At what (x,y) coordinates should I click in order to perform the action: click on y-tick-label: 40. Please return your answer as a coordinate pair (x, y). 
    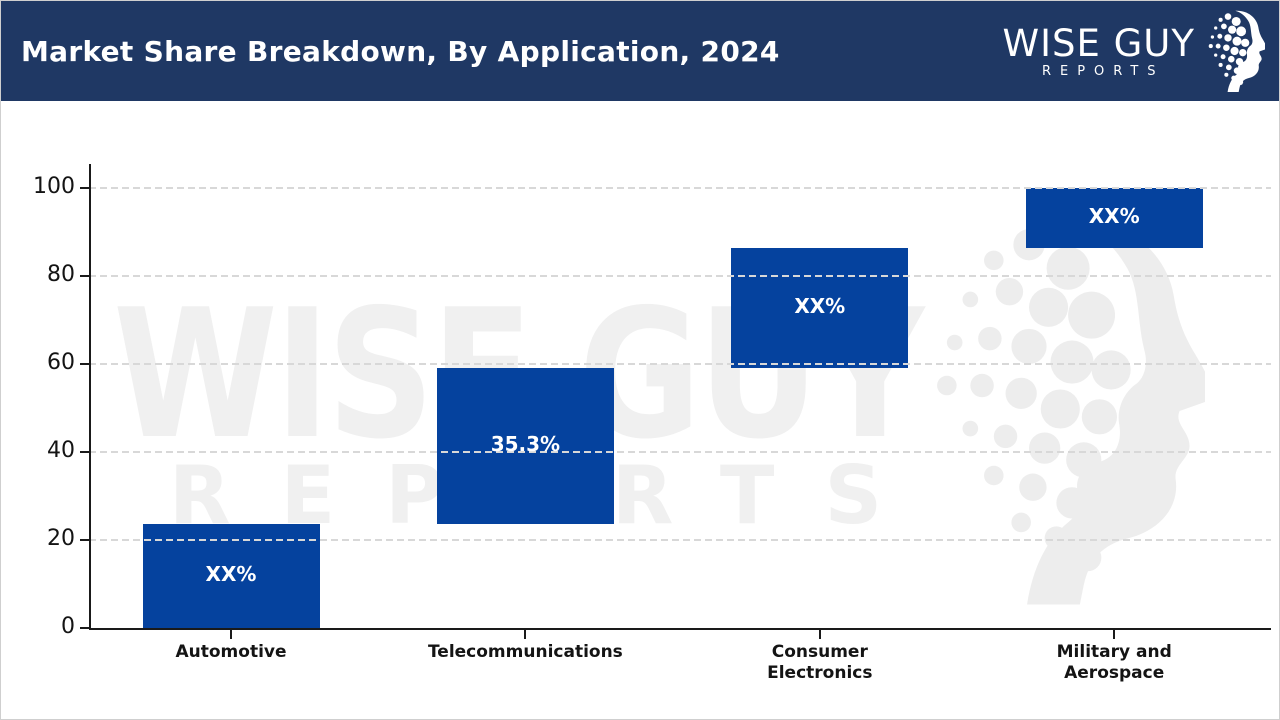
    Looking at the image, I should click on (61, 450).